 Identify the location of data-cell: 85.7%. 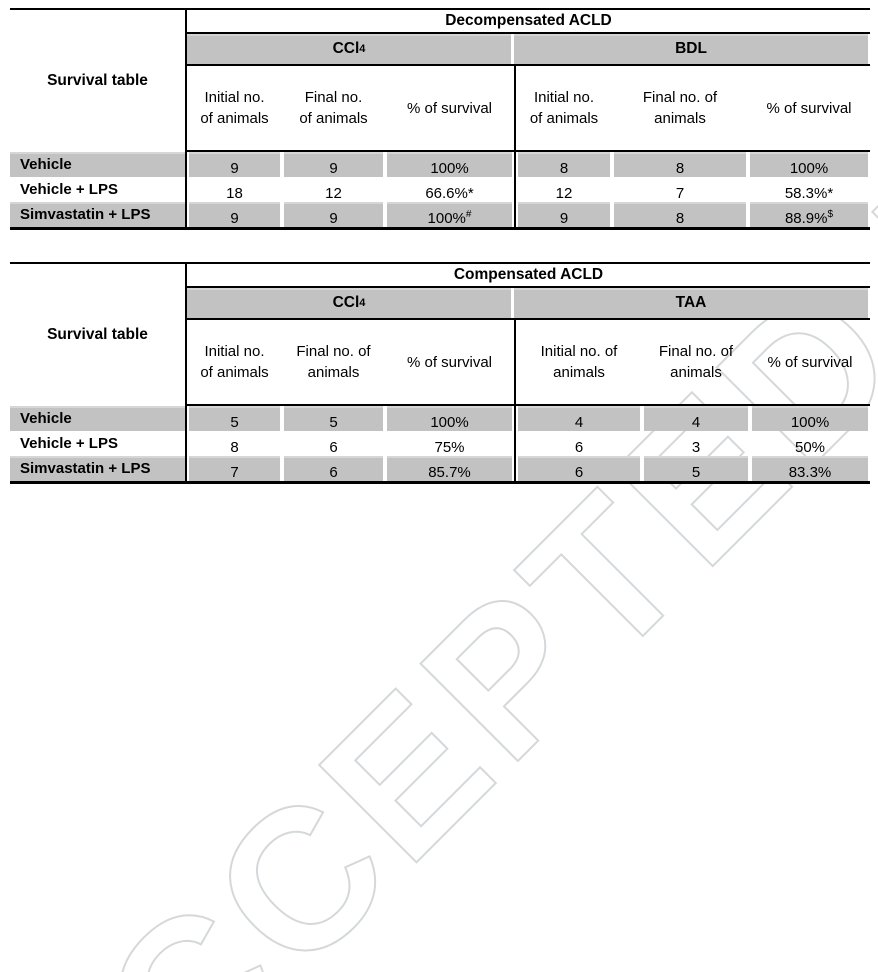
(449, 468).